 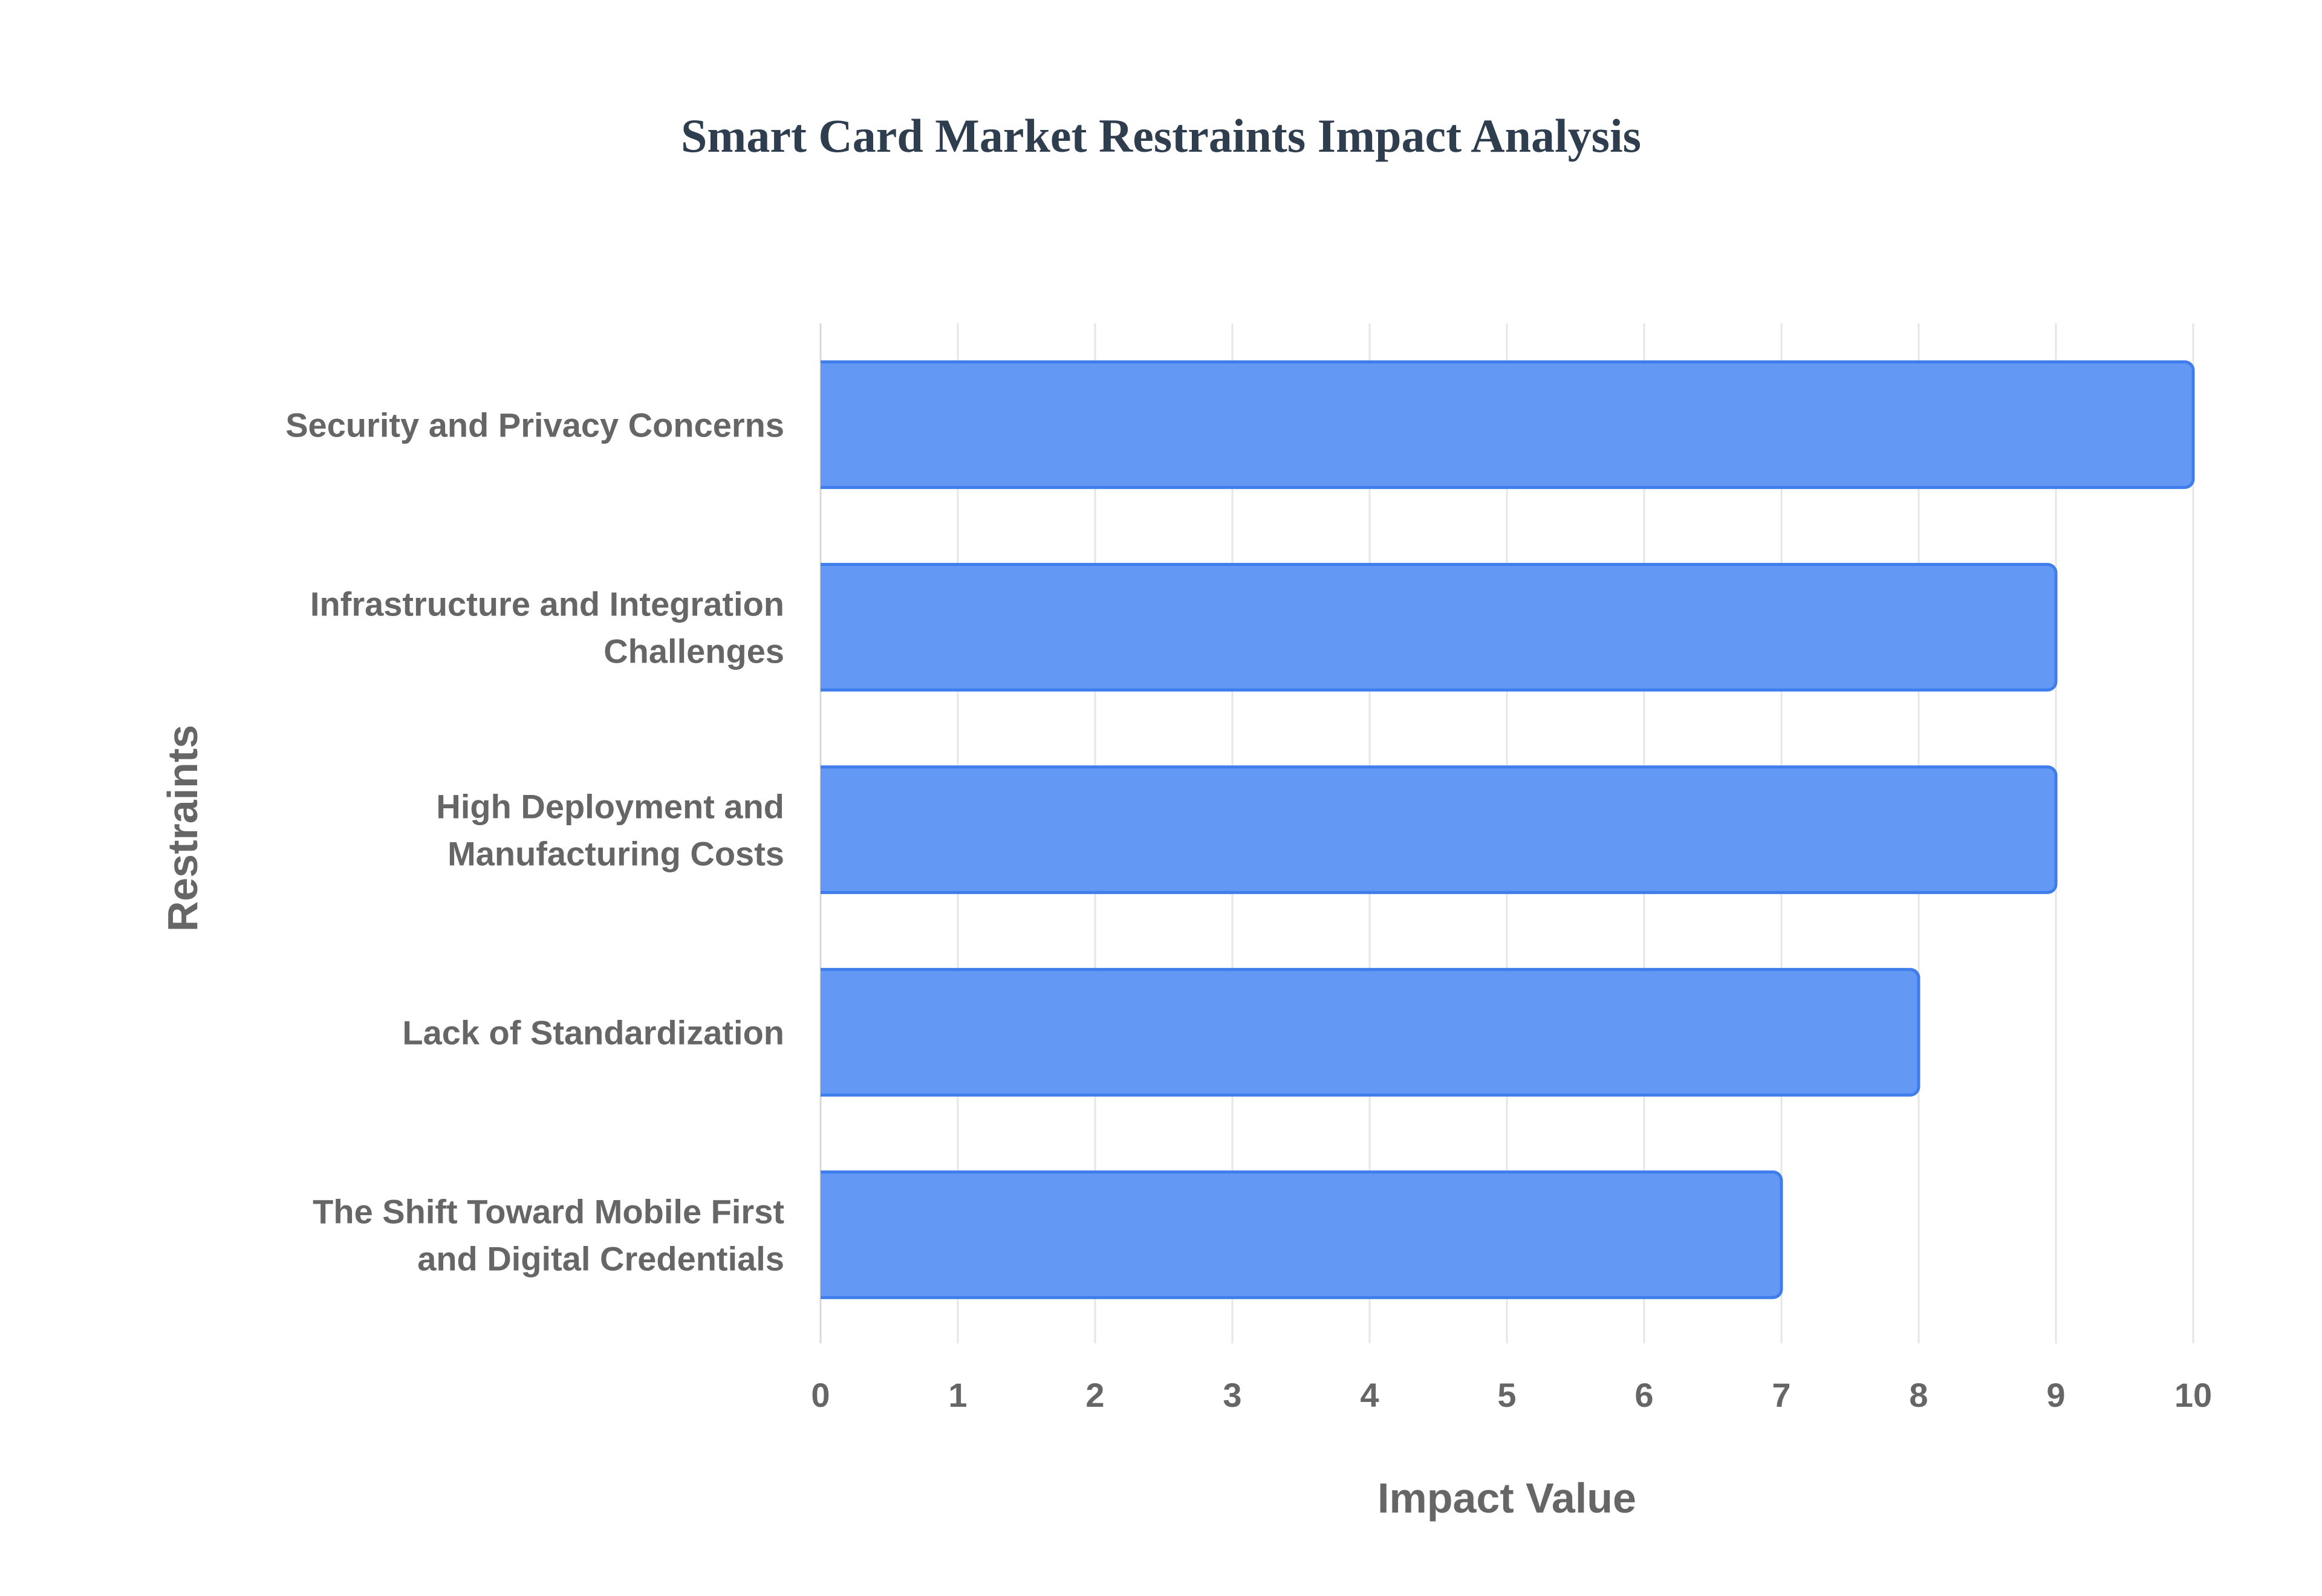 I want to click on x-tick-label: 0, so click(x=821, y=1395).